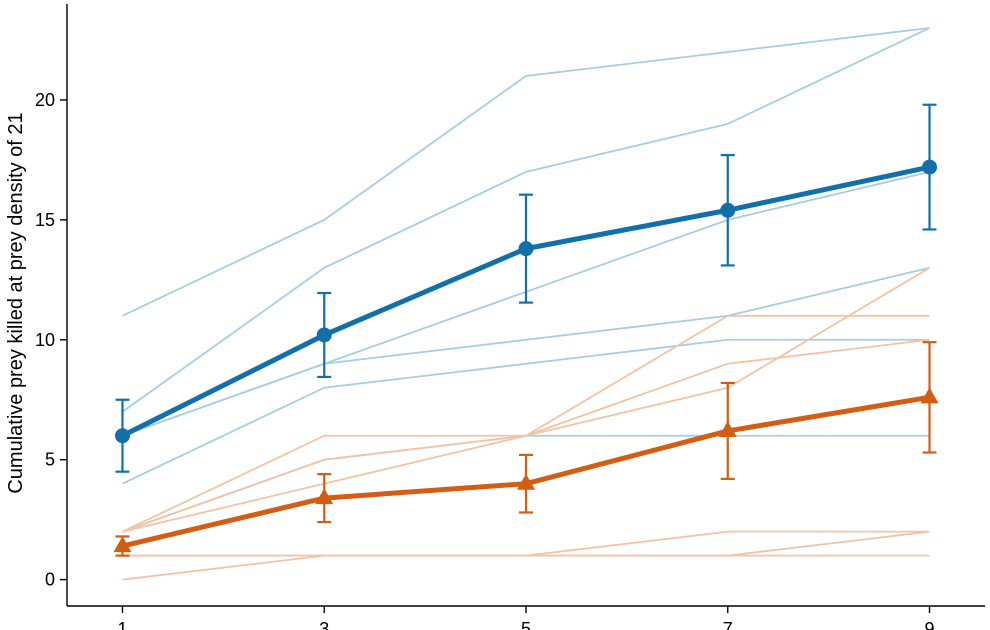  Describe the element at coordinates (45, 100) in the screenshot. I see `y-tick-label: 20` at that location.